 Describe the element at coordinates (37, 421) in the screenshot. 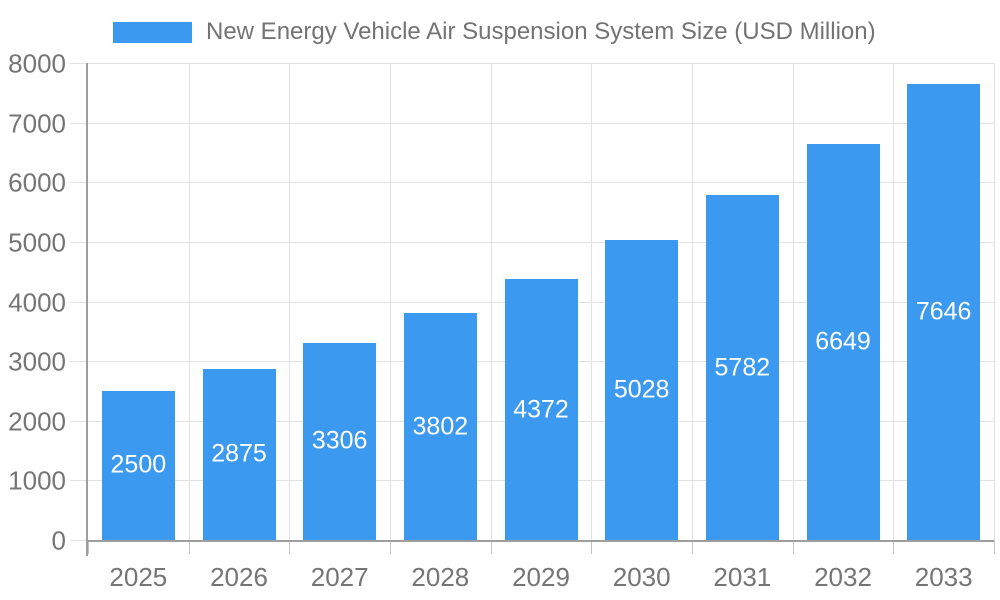

I see `y-axis-label: 2000` at that location.